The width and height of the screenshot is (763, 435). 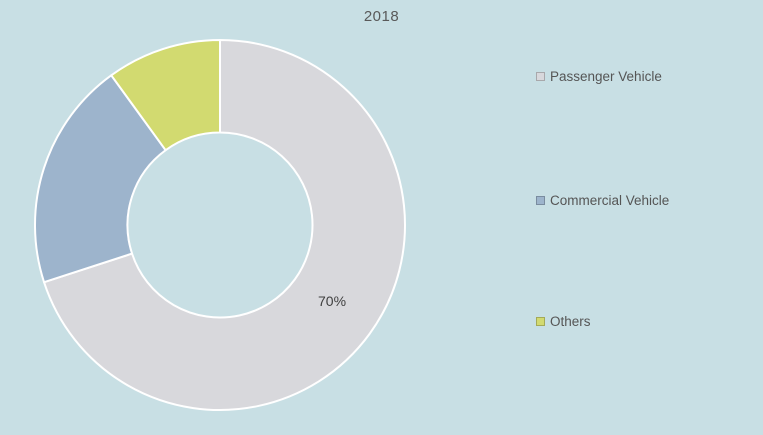 What do you see at coordinates (606, 76) in the screenshot?
I see `legend-label: Passenger Vehicle` at bounding box center [606, 76].